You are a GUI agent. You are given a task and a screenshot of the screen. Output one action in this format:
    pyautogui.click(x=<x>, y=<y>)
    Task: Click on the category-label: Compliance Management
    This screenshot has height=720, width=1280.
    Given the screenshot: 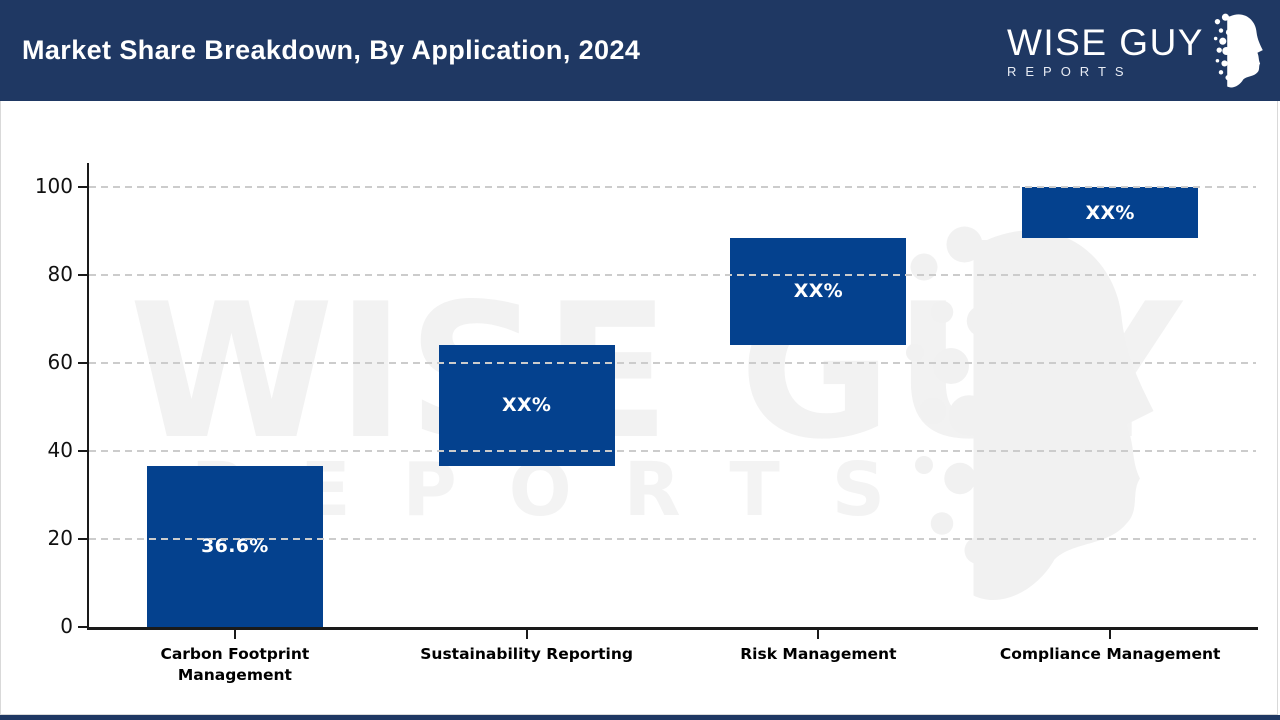 What is the action you would take?
    pyautogui.click(x=1110, y=654)
    